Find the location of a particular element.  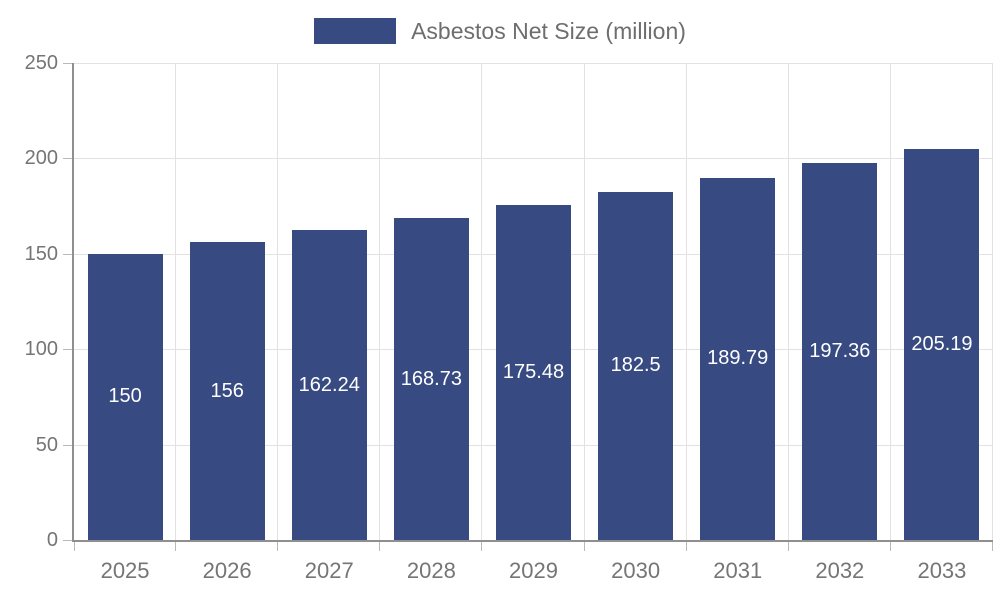

bar-value-label: 197.36 is located at coordinates (840, 351).